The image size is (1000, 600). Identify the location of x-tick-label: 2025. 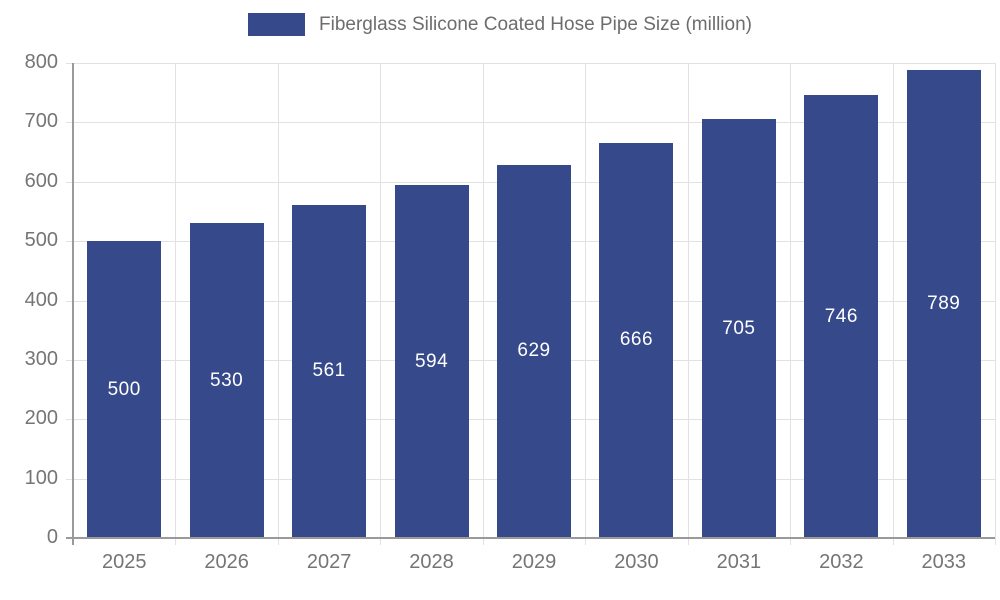
(124, 562).